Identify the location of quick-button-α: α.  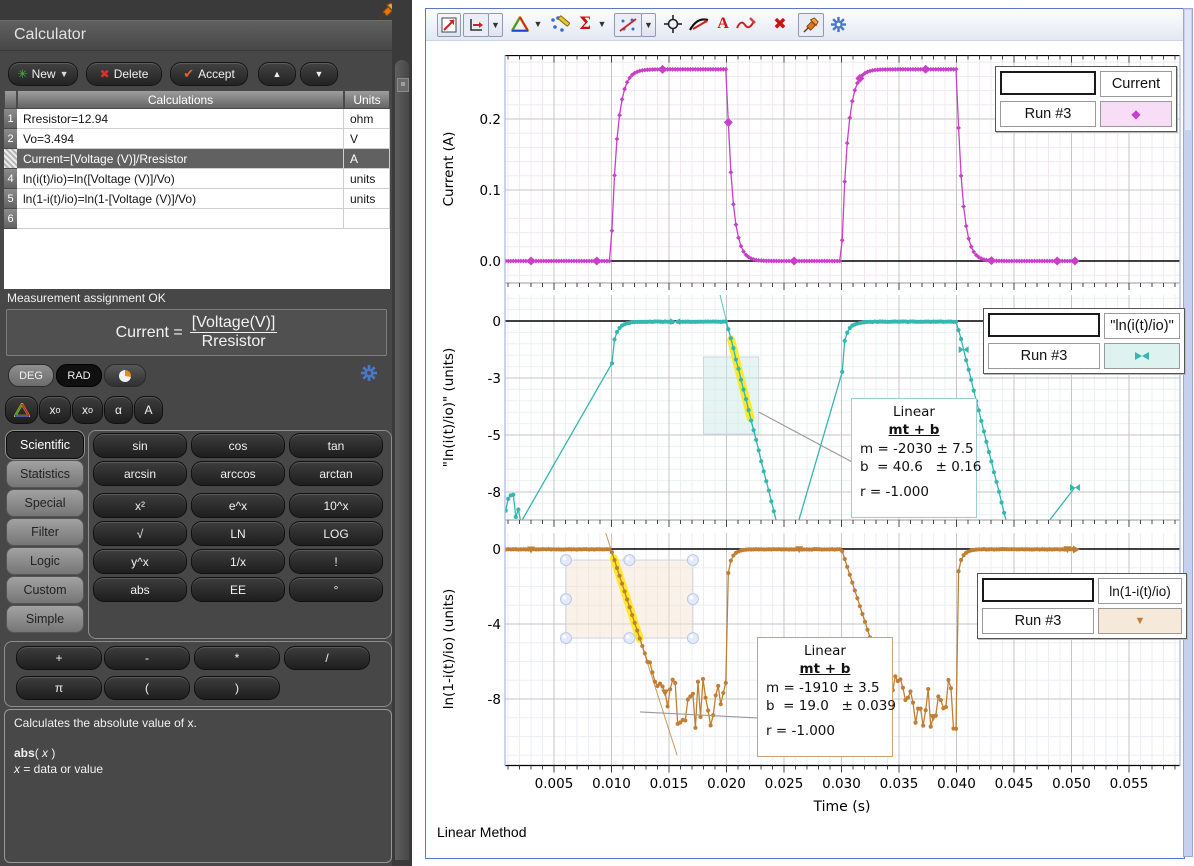
(118, 410).